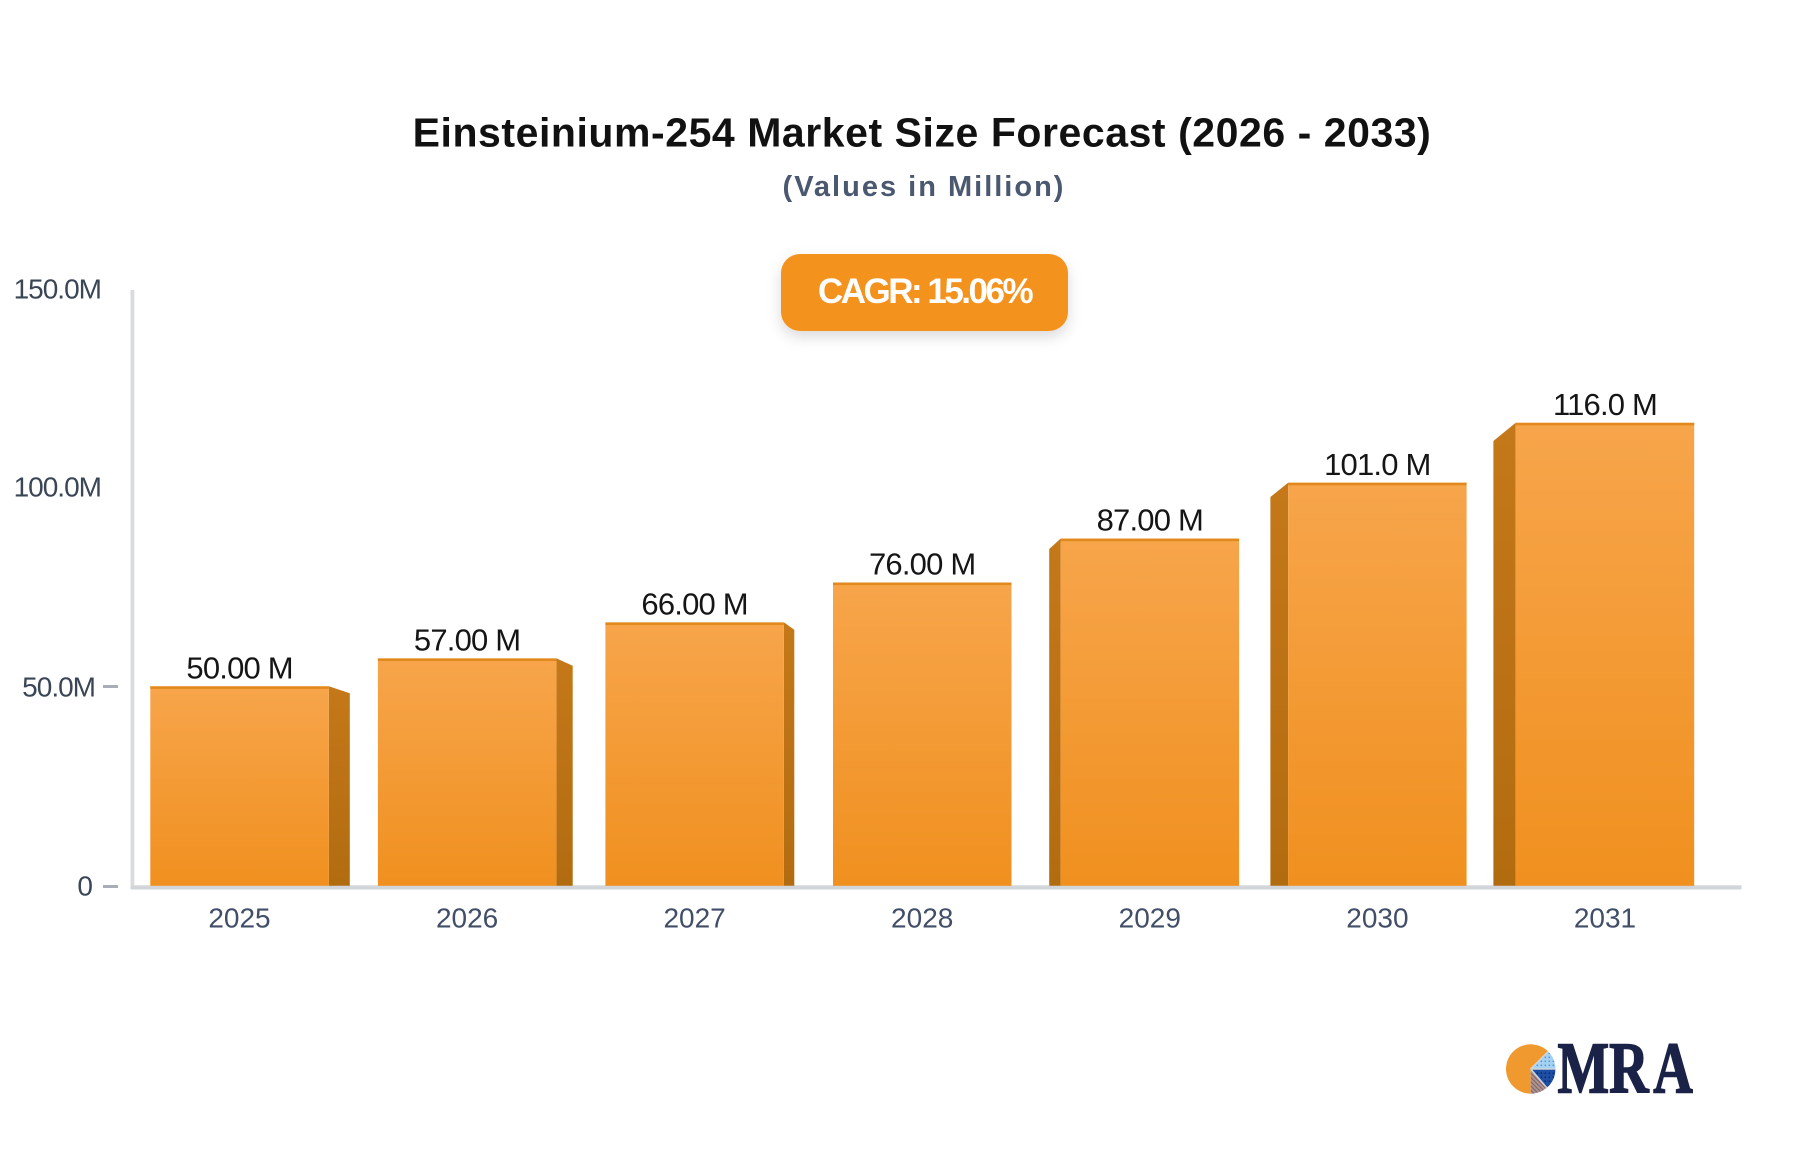  Describe the element at coordinates (1626, 1068) in the screenshot. I see `svg-text: MRA` at that location.